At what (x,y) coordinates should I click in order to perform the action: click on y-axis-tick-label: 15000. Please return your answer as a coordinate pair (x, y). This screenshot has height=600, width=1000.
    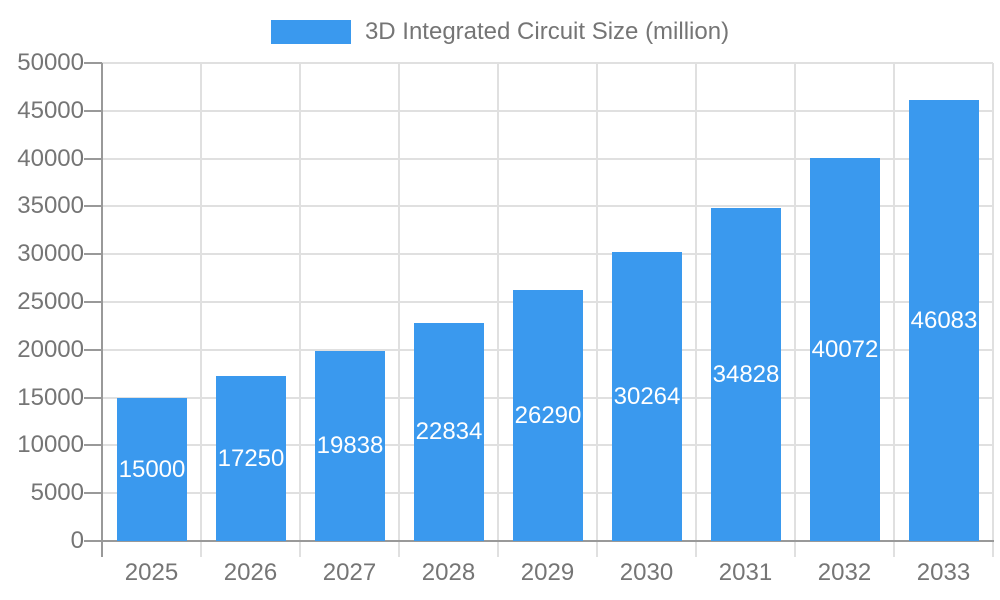
    Looking at the image, I should click on (50, 397).